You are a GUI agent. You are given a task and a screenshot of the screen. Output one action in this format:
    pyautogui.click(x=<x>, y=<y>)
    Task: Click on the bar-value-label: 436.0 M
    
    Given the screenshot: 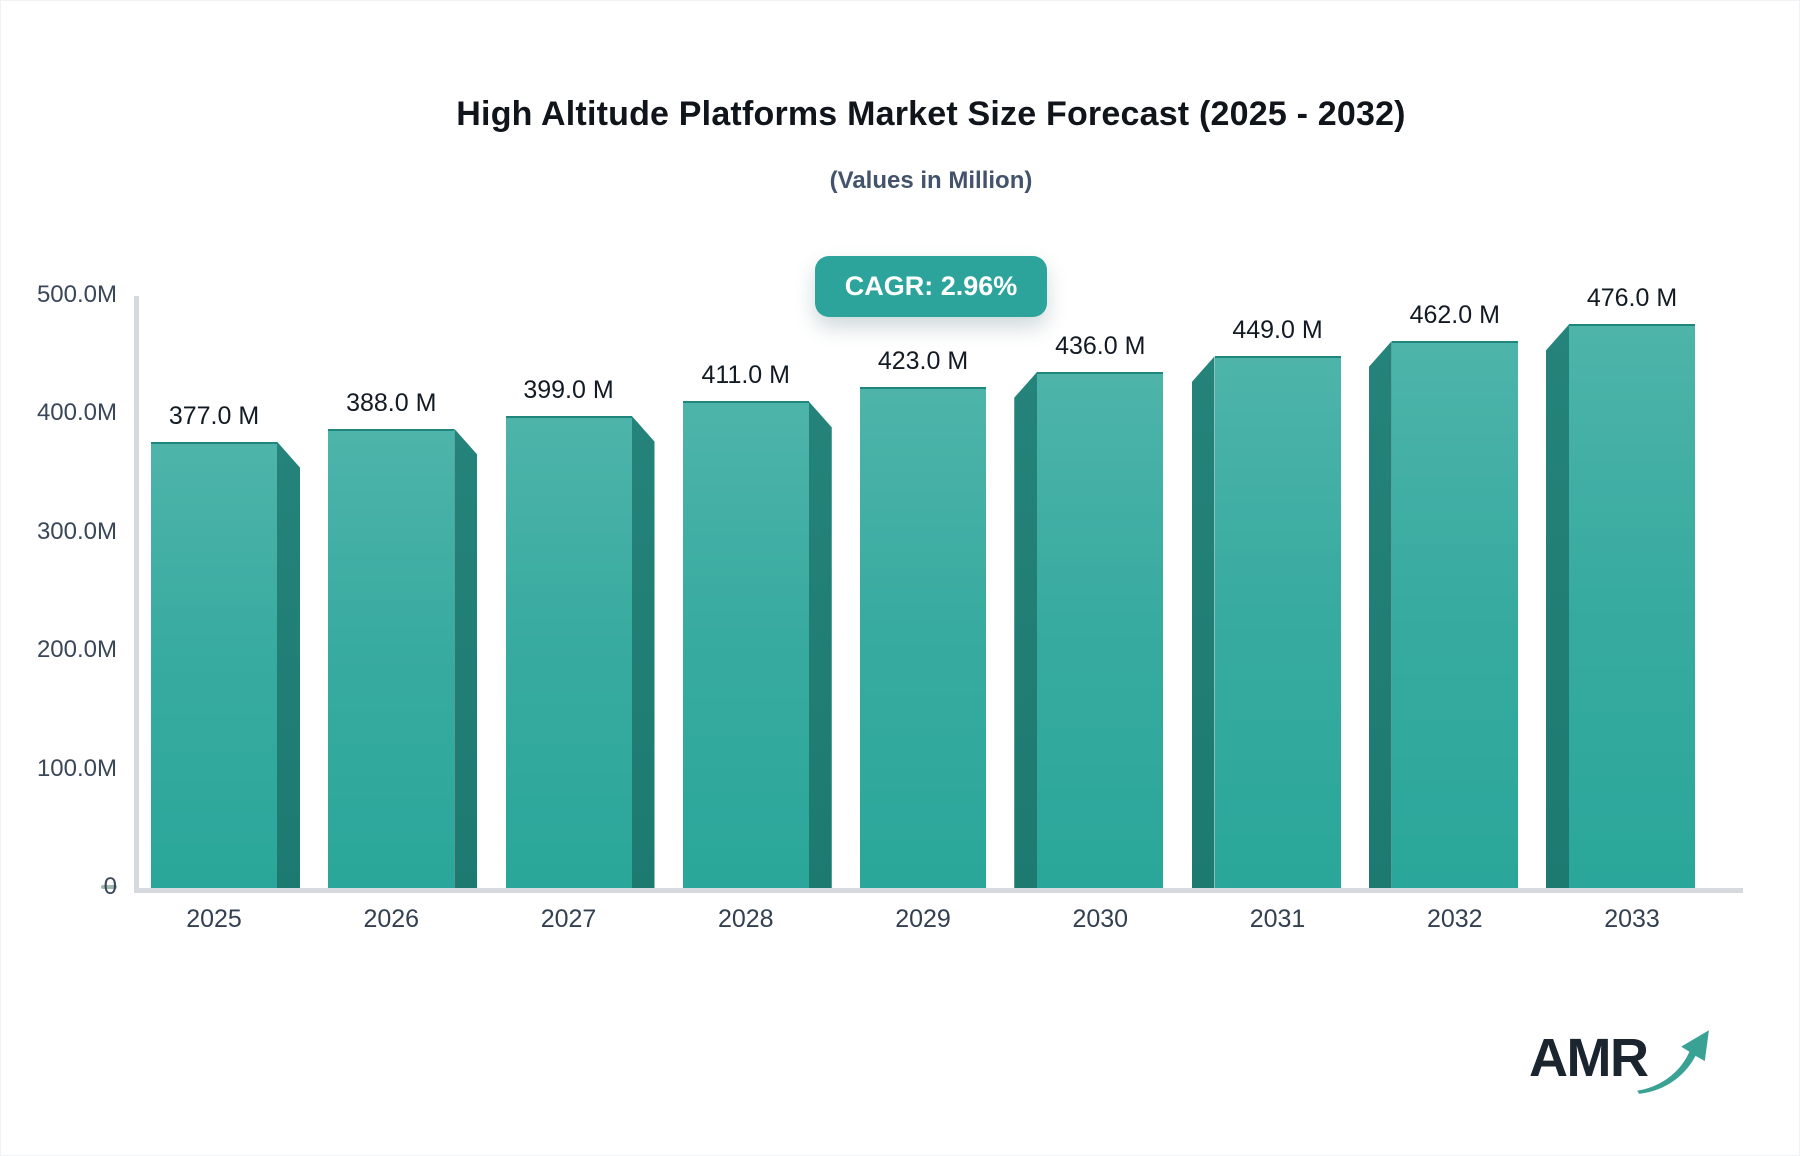 What is the action you would take?
    pyautogui.click(x=1100, y=345)
    